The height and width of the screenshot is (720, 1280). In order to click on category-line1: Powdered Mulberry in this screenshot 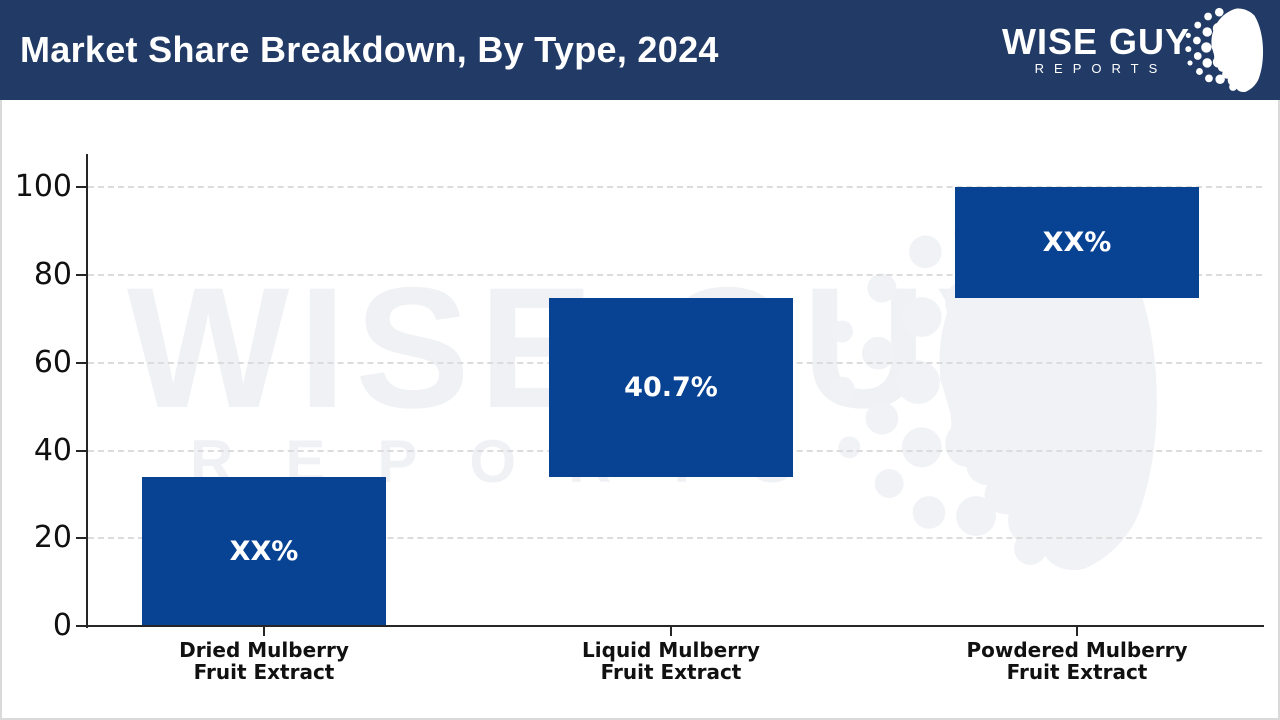, I will do `click(1077, 650)`.